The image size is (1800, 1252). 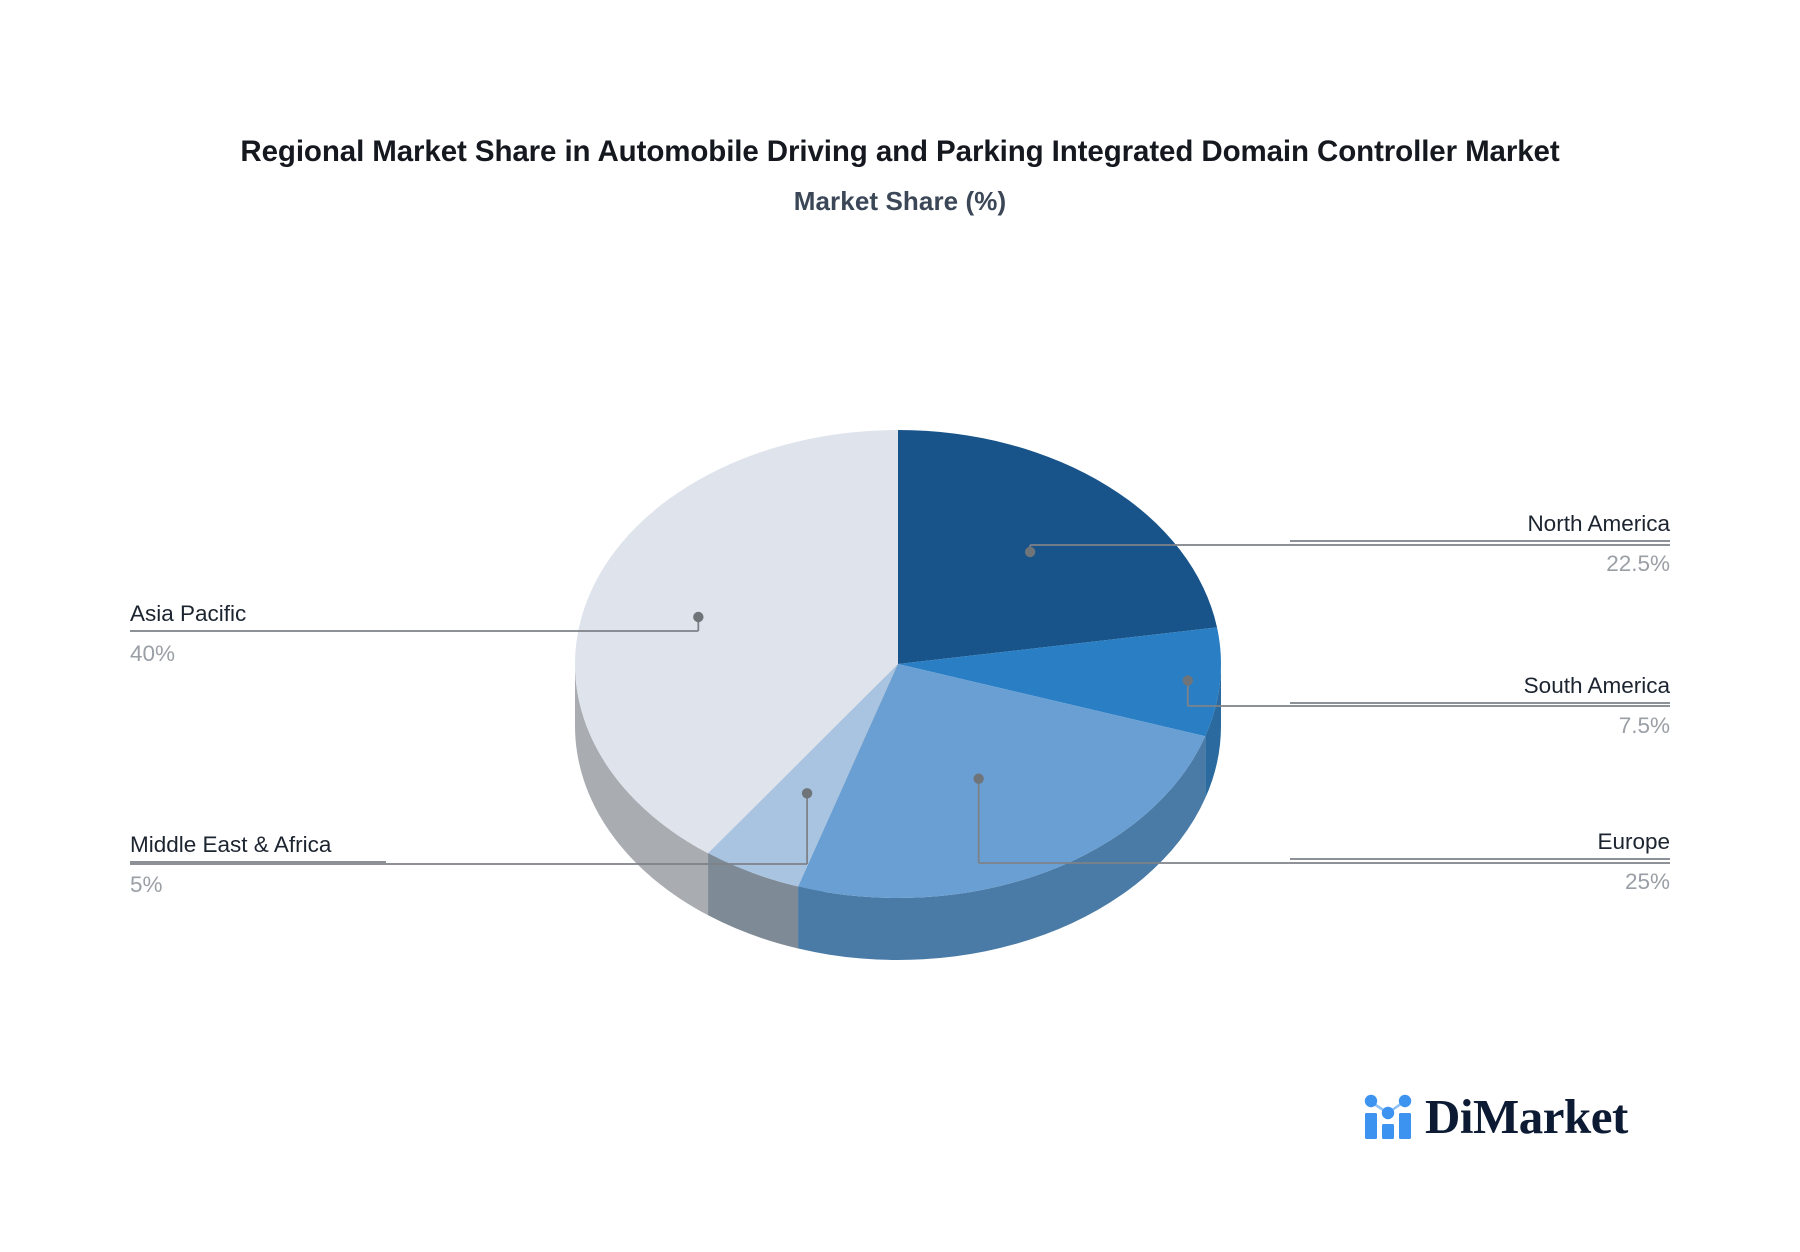 I want to click on chart-subtitle: Market Share (%), so click(x=900, y=200).